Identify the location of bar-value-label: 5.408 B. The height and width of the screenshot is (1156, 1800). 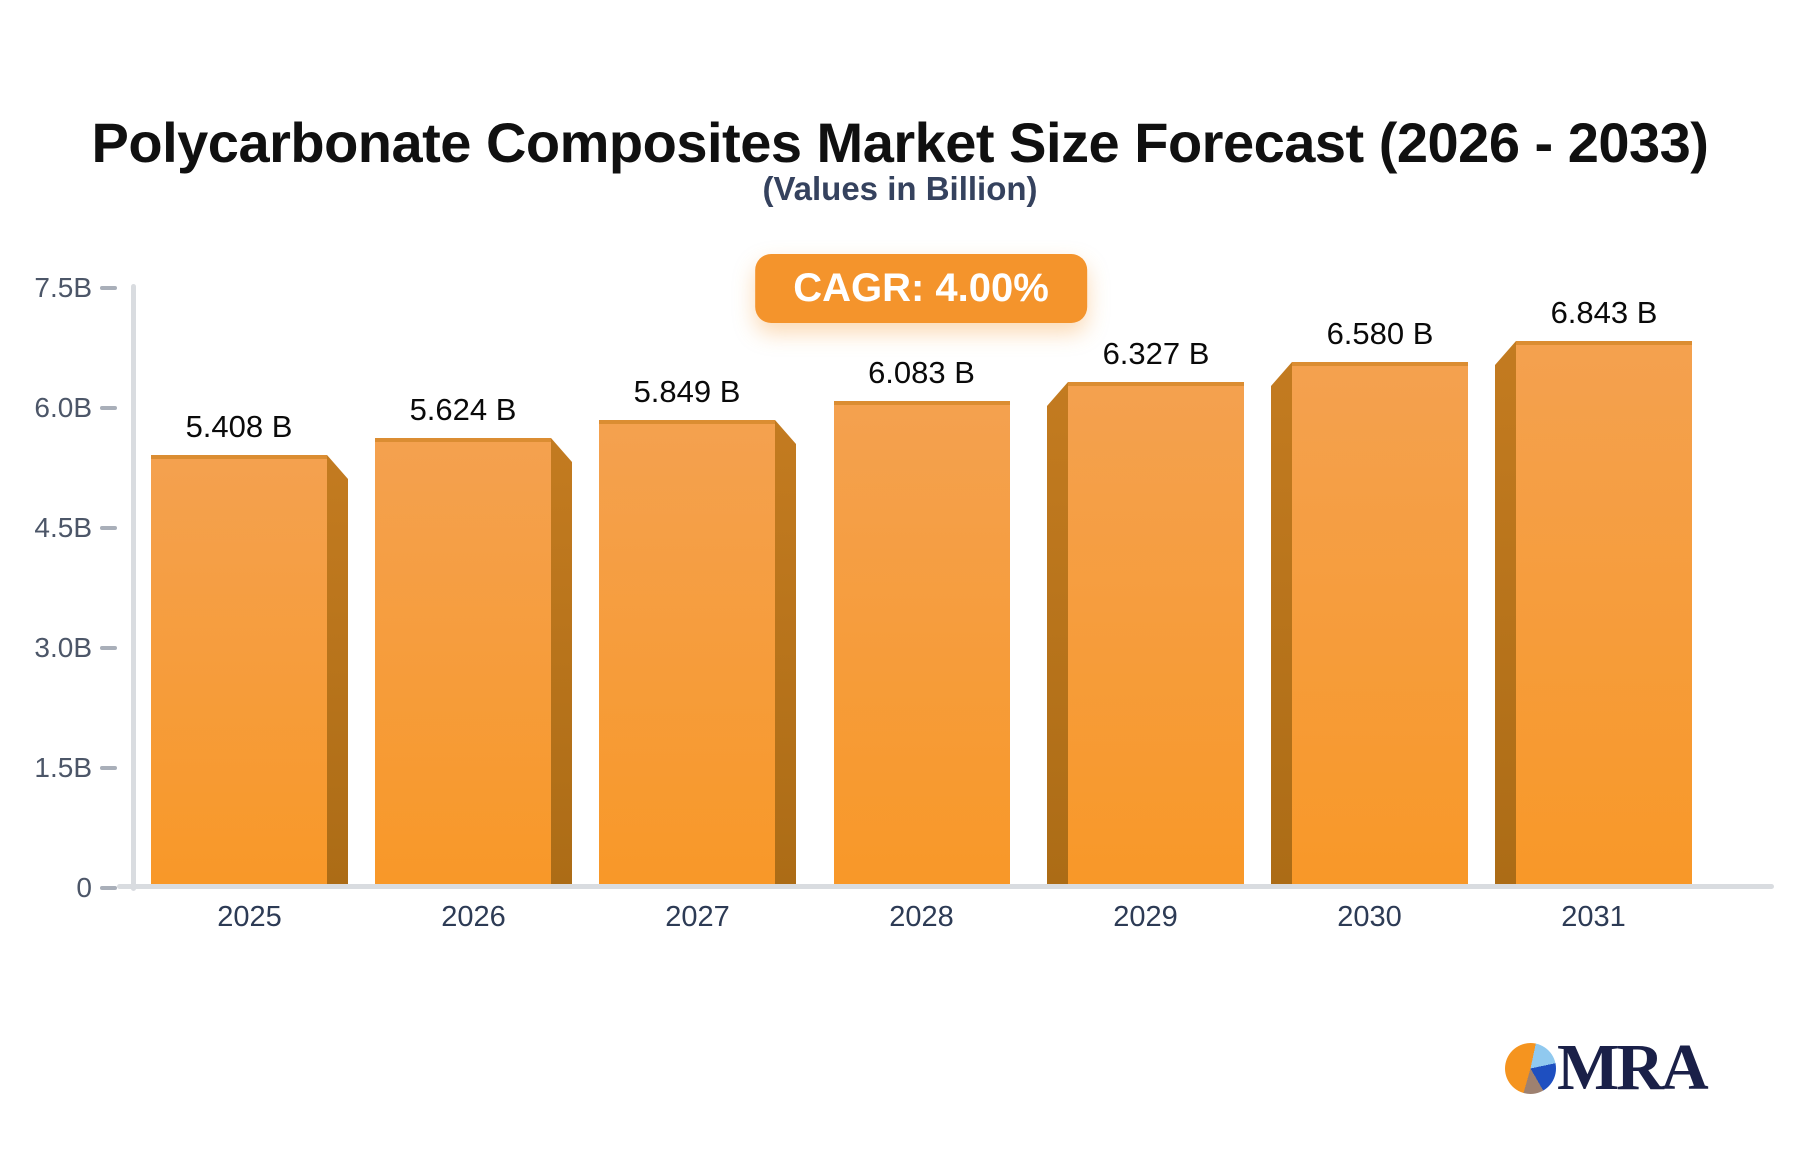
(239, 426).